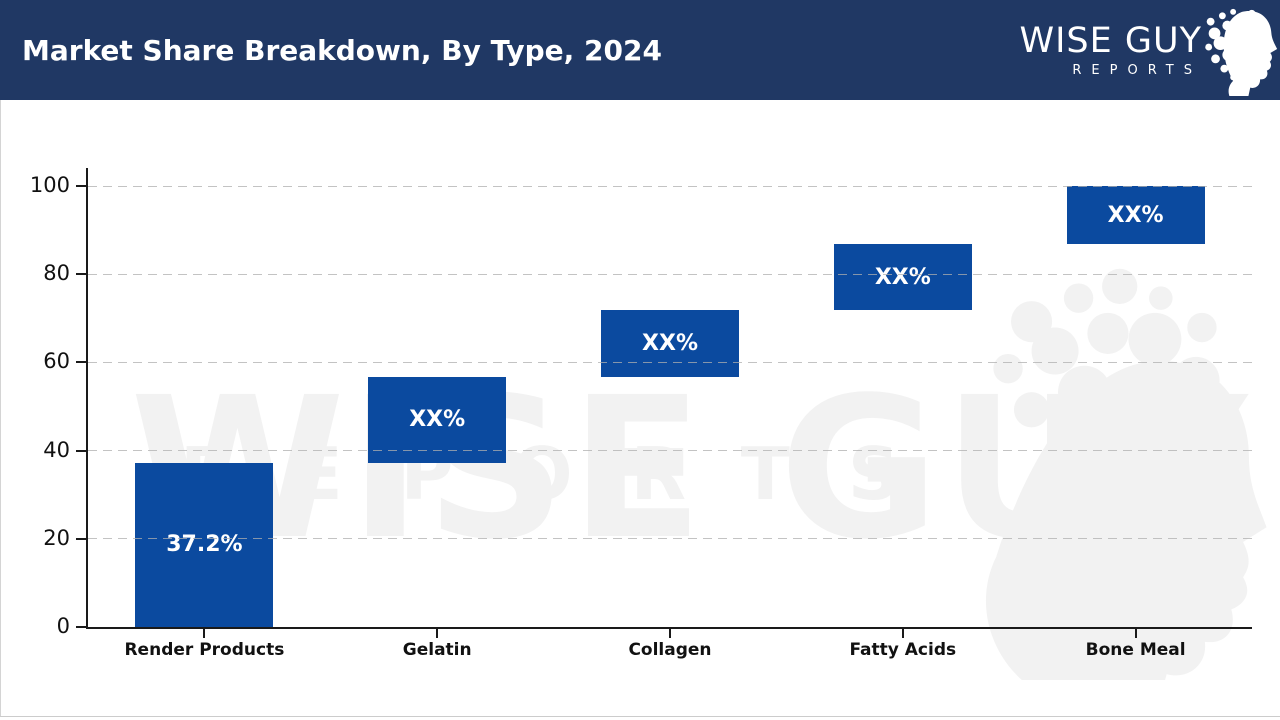  Describe the element at coordinates (1126, 474) in the screenshot. I see `watermark-face-icon` at that location.